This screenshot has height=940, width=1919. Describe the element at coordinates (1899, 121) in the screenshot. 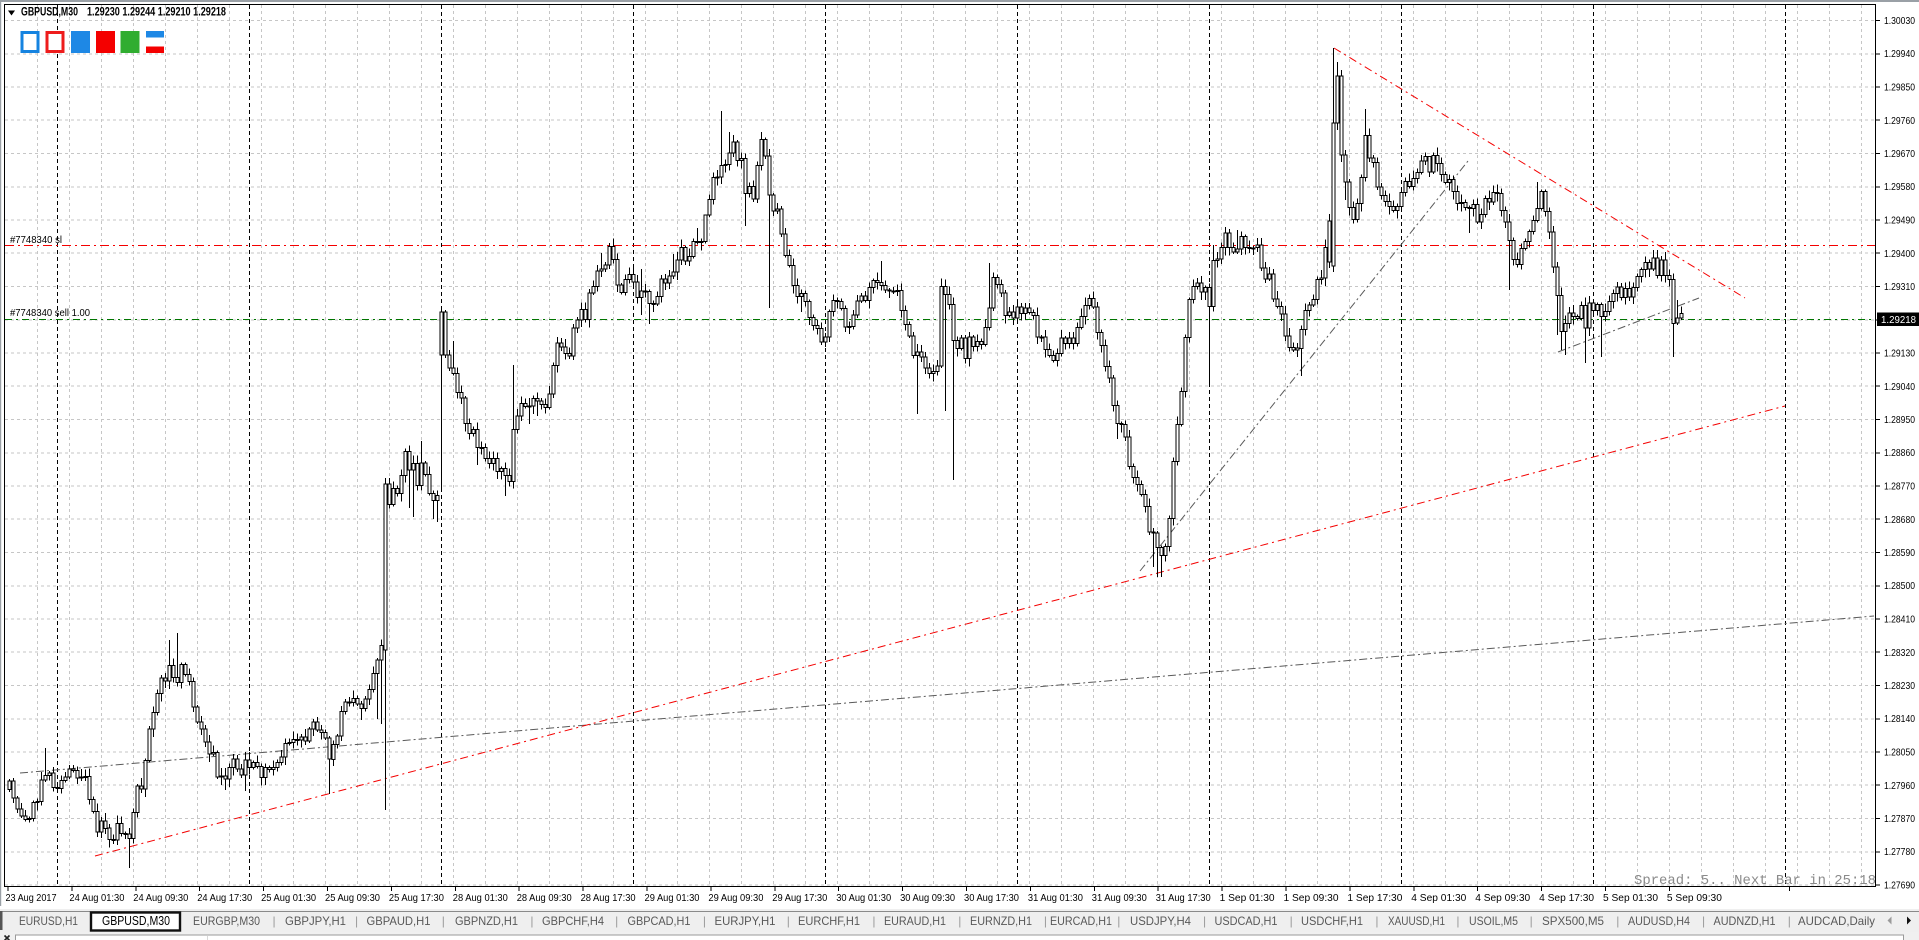

I see `svg-text: 1.29760` at that location.